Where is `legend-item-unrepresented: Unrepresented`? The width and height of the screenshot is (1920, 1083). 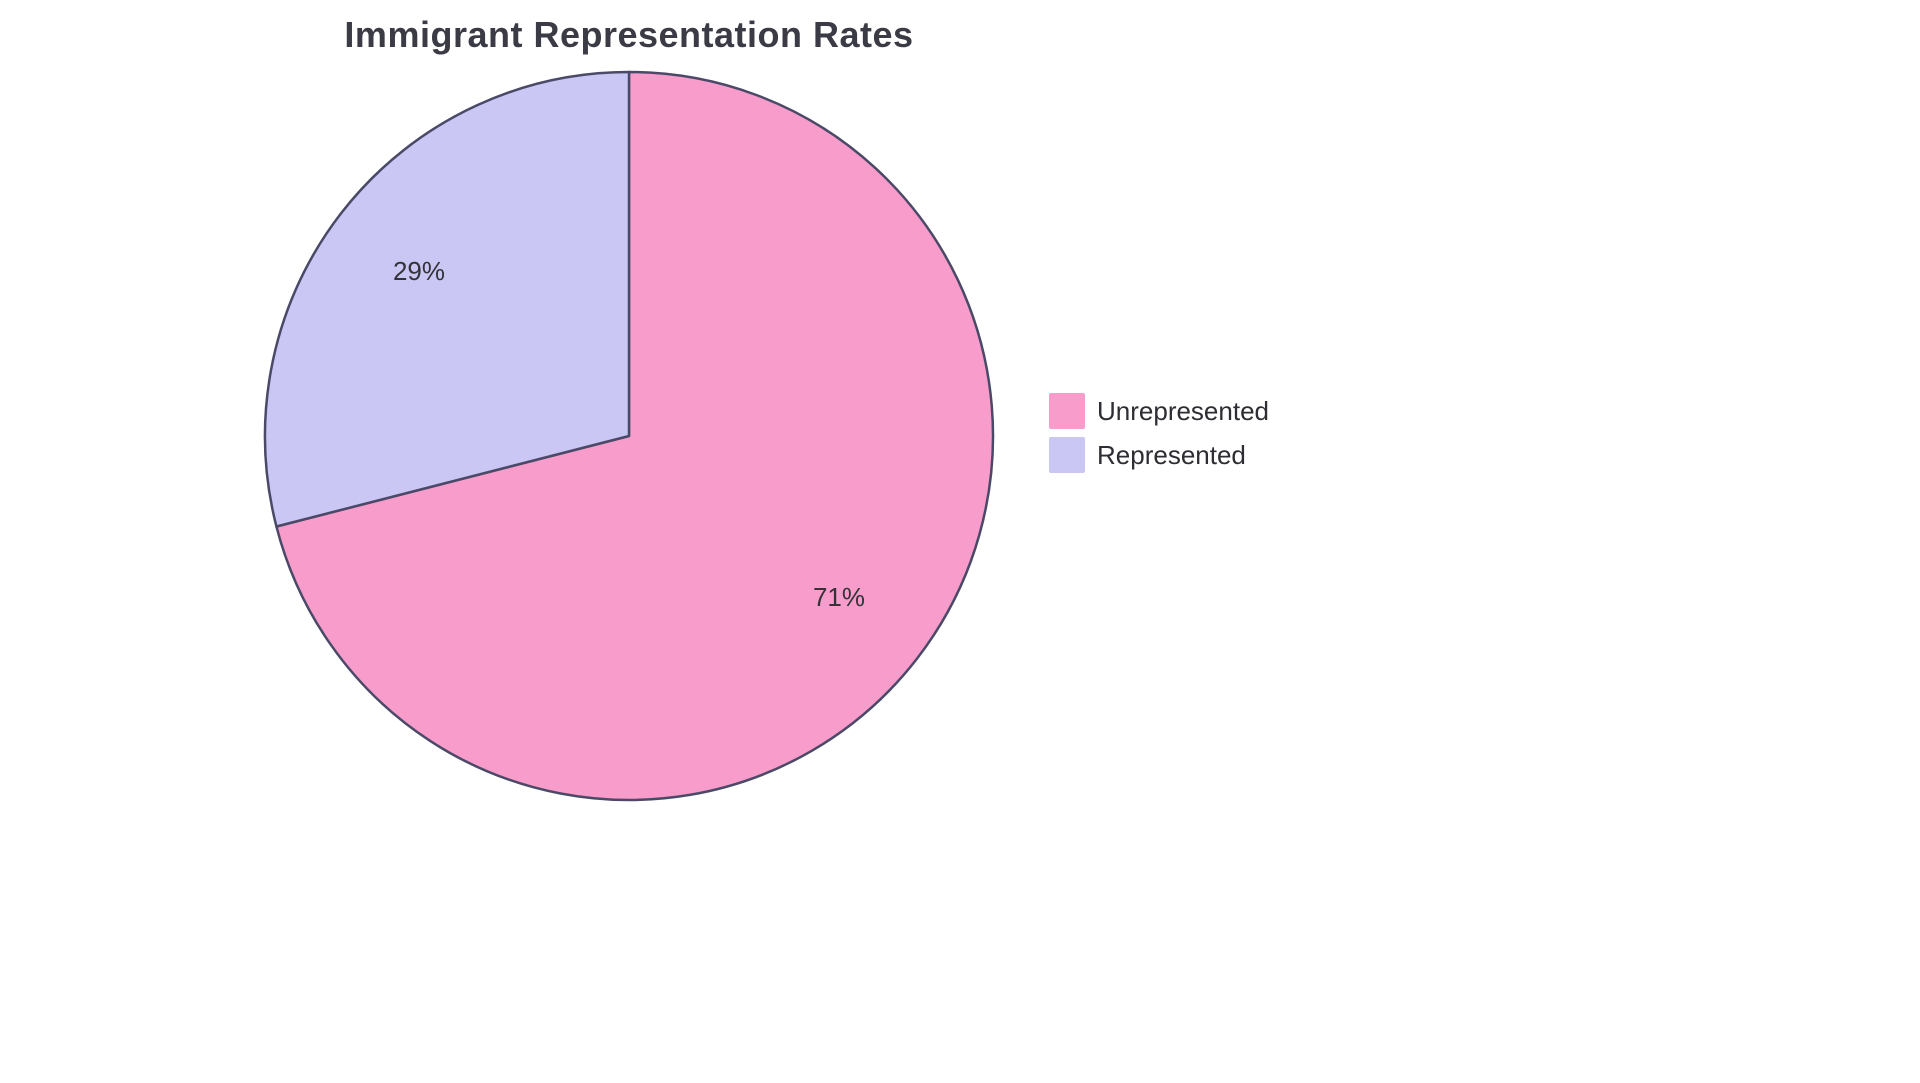
legend-item-unrepresented: Unrepresented is located at coordinates (1159, 411).